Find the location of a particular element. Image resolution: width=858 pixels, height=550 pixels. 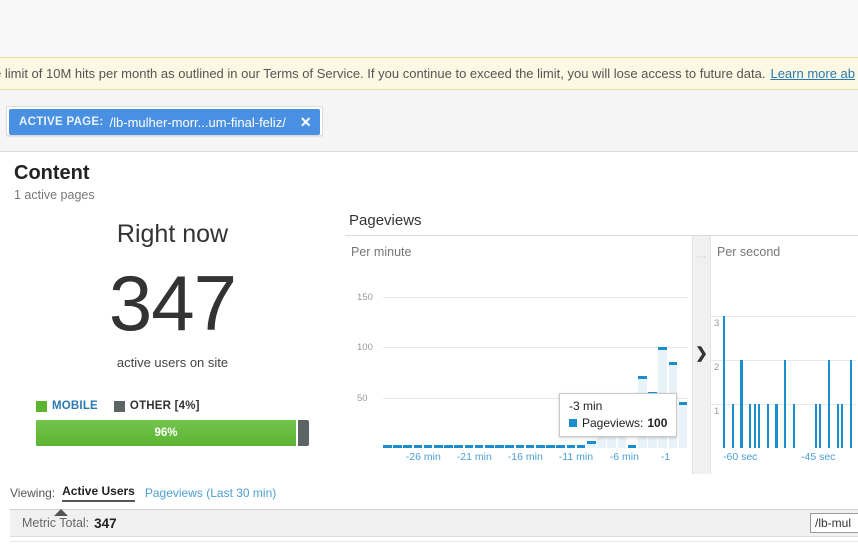

legend-label-other: OTHER [4%] is located at coordinates (164, 406).